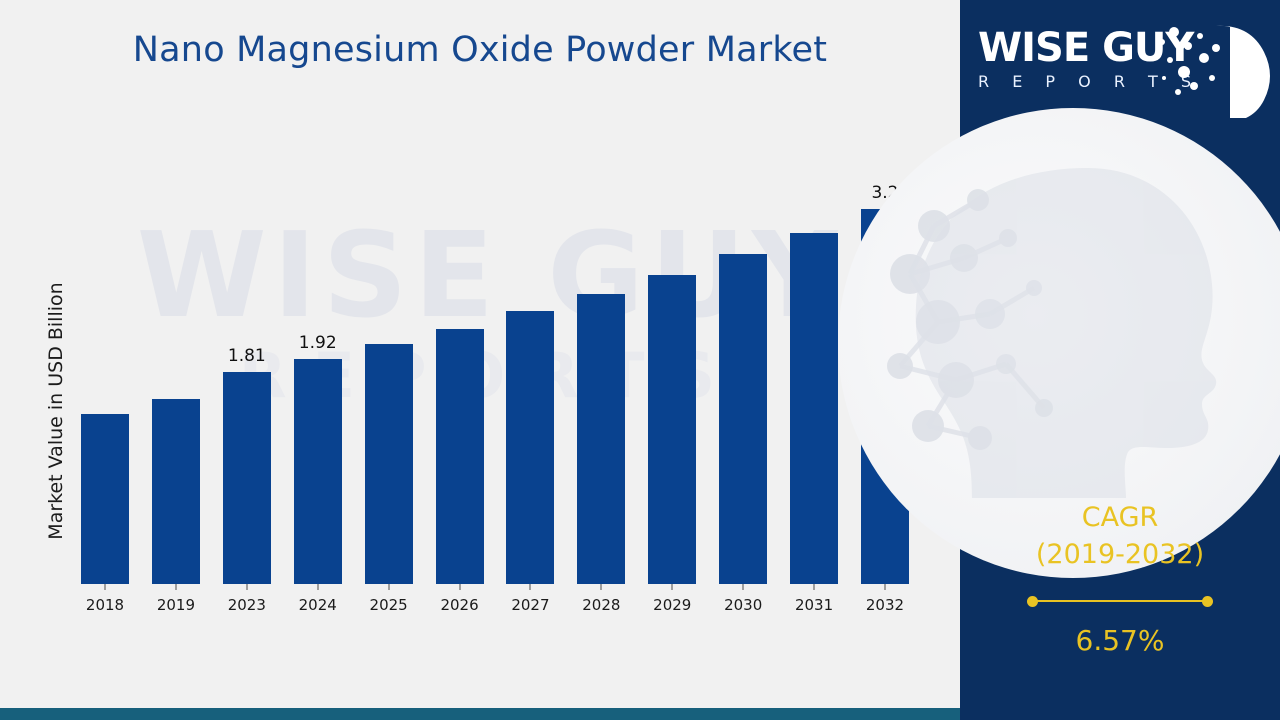  I want to click on x-axis-tick-2023: 2023, so click(247, 604).